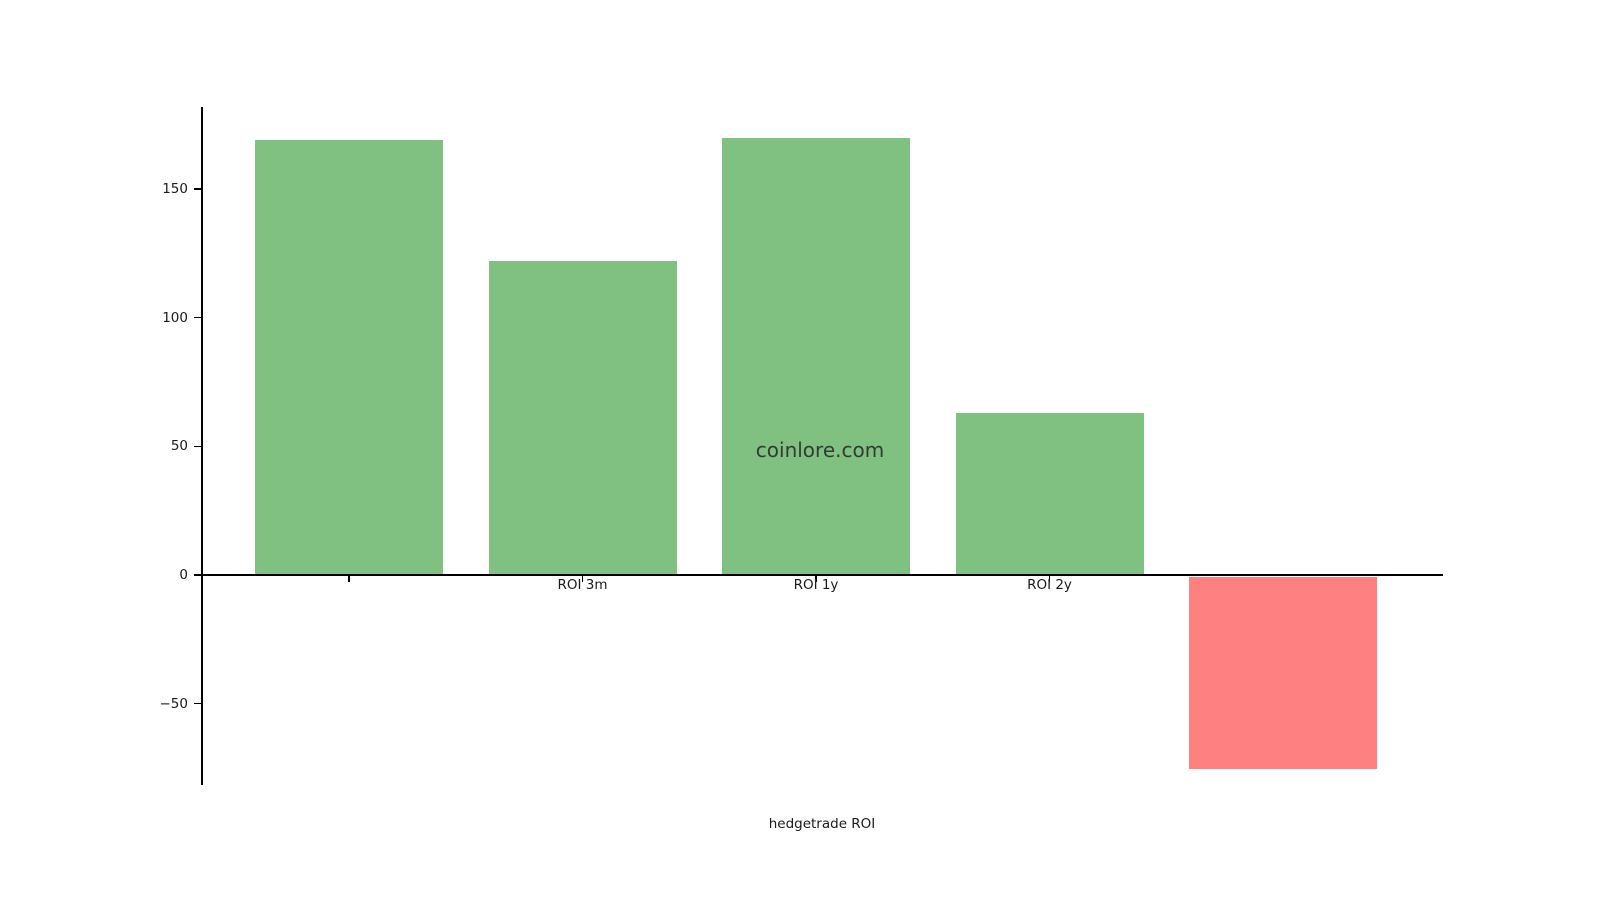 Image resolution: width=1600 pixels, height=900 pixels. What do you see at coordinates (820, 450) in the screenshot?
I see `watermark: coinlore.com` at bounding box center [820, 450].